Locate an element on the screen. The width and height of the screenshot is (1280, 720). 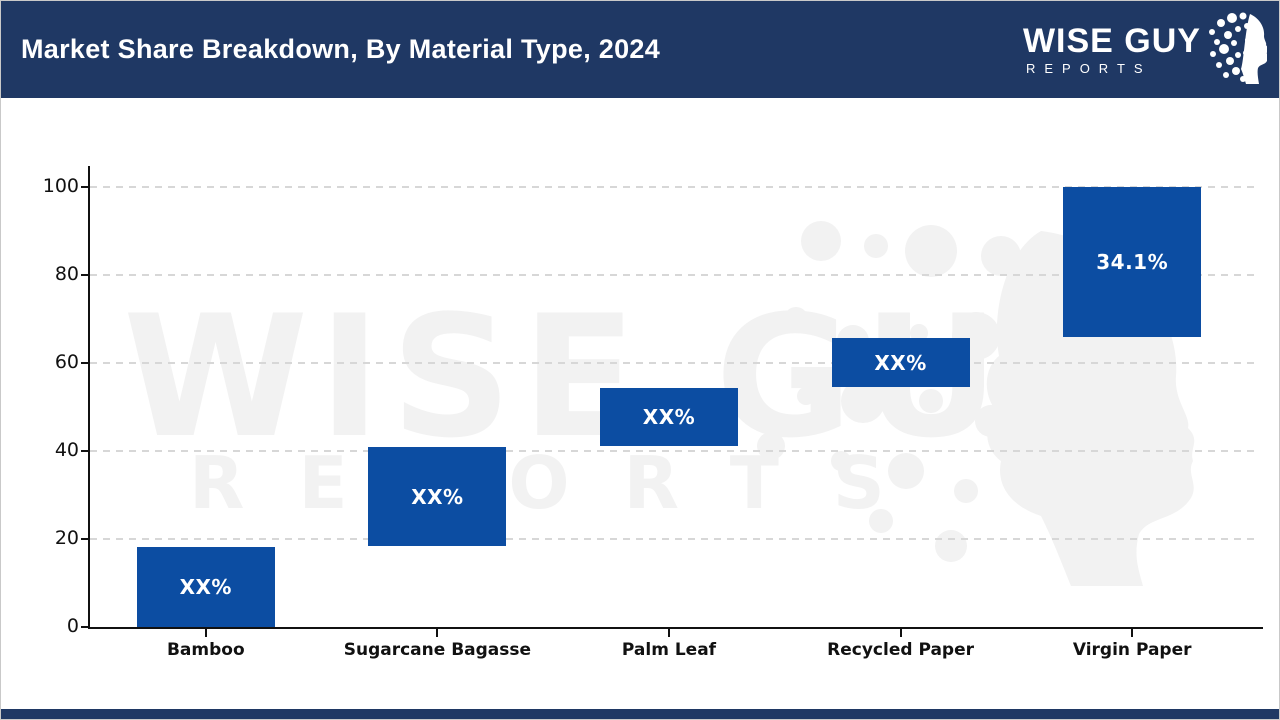
y-tick-label: 80 is located at coordinates (66, 274).